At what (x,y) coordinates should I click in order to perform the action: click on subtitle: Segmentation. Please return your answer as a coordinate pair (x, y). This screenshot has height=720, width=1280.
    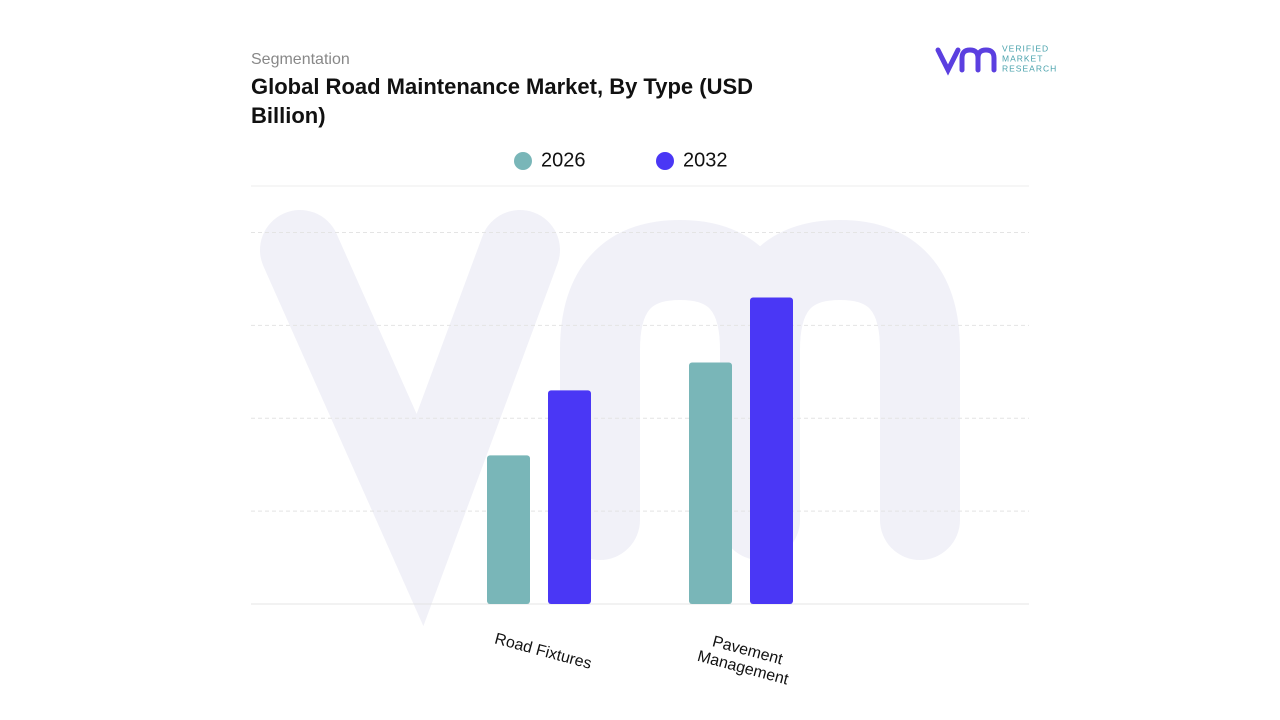
    Looking at the image, I should click on (300, 59).